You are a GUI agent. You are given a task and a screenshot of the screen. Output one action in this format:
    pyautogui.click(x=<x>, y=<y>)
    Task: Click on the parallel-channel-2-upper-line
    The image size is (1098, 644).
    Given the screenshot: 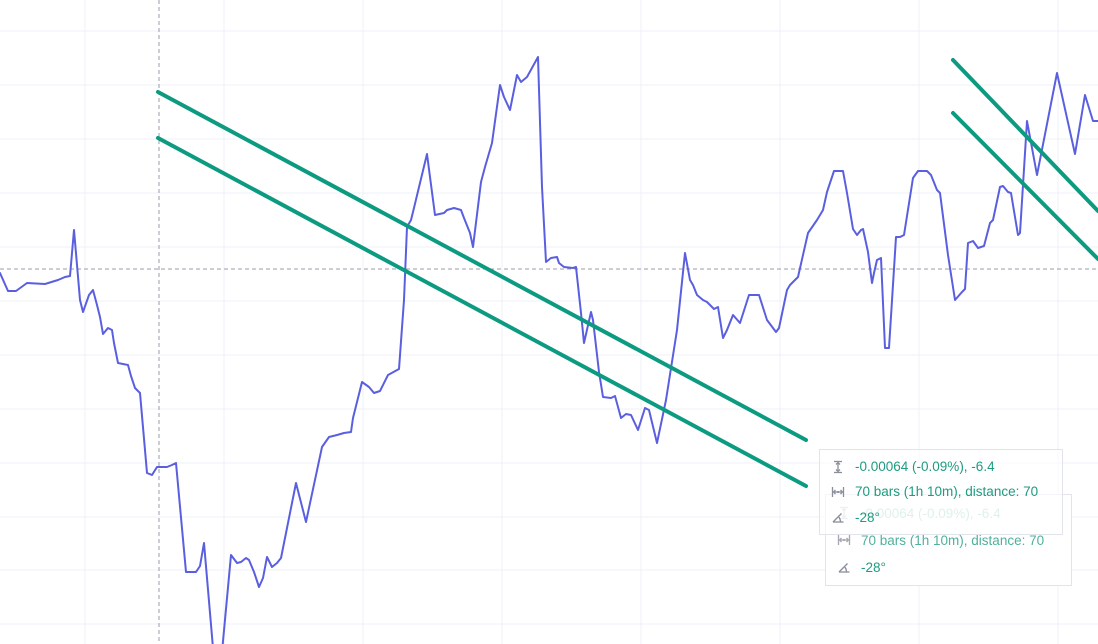 What is the action you would take?
    pyautogui.click(x=1024, y=135)
    